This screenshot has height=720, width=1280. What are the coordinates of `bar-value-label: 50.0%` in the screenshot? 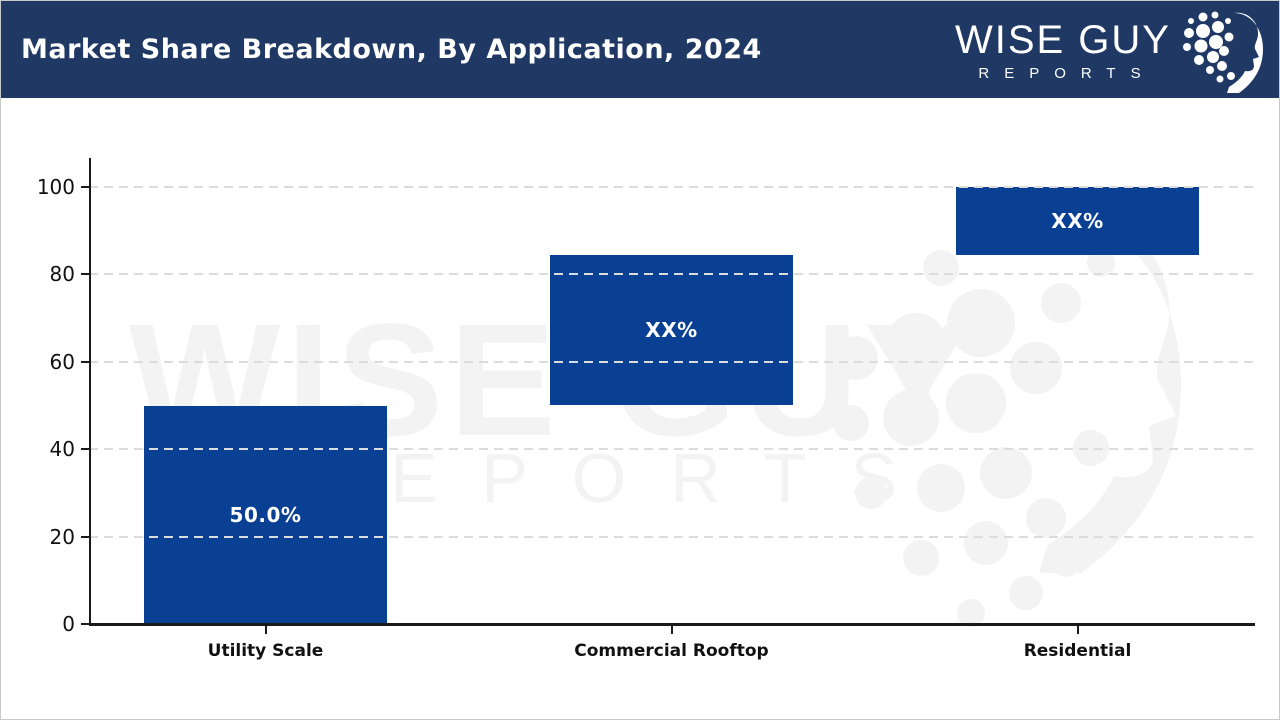 It's located at (265, 514).